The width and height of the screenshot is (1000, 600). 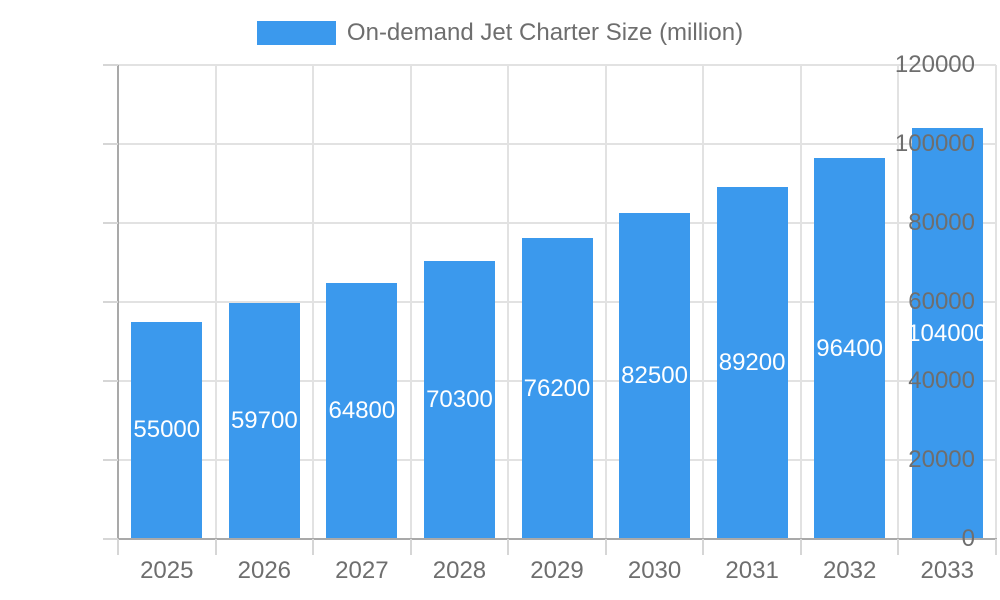 What do you see at coordinates (941, 459) in the screenshot?
I see `y-axis-label: 20000` at bounding box center [941, 459].